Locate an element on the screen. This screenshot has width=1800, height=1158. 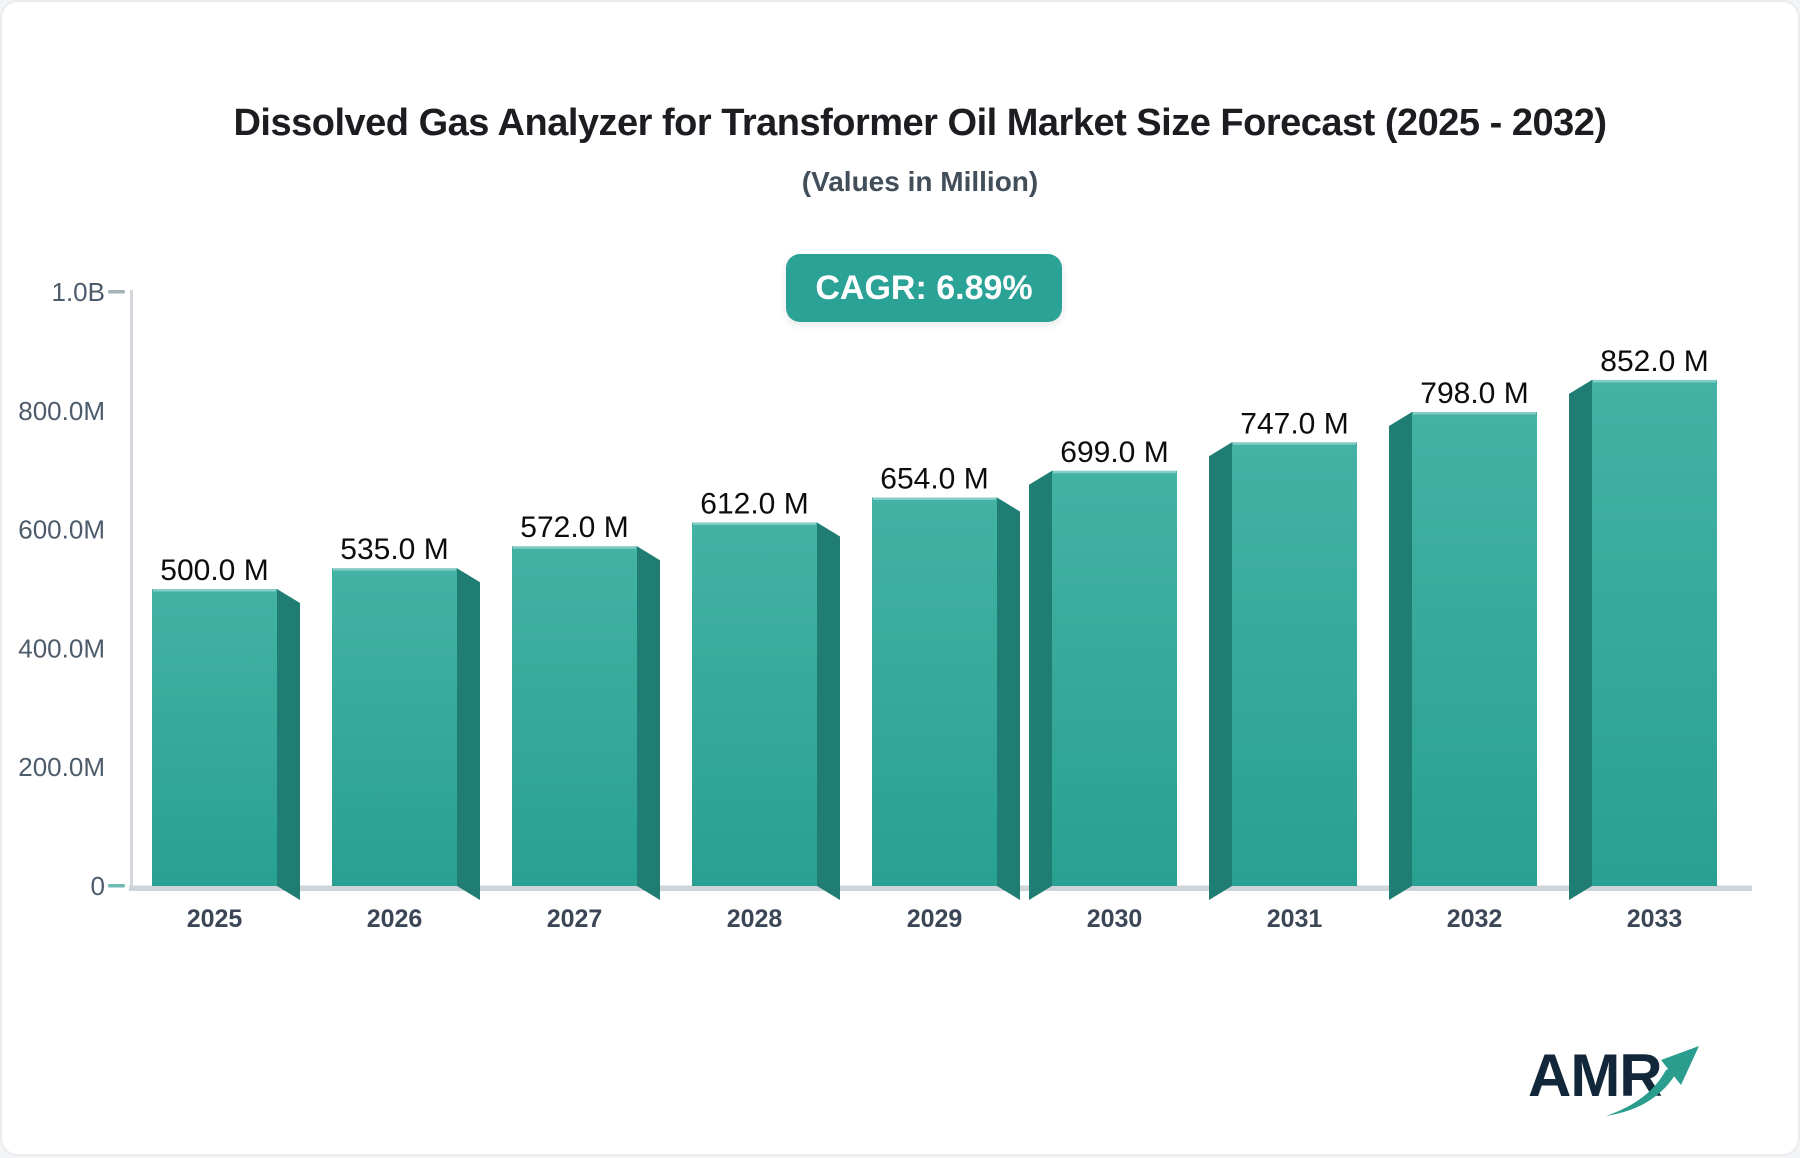
y-axis-tick-label: 800.0M is located at coordinates (61, 411).